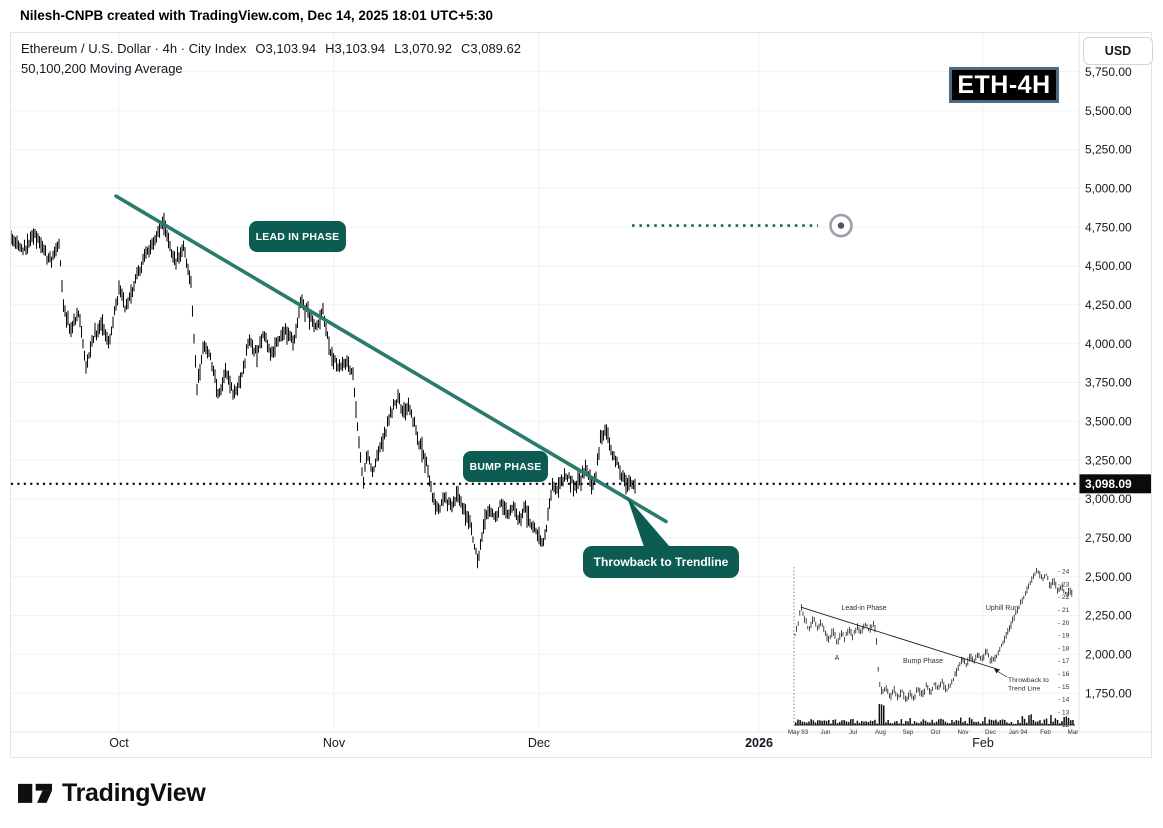 The width and height of the screenshot is (1163, 828). Describe the element at coordinates (1108, 266) in the screenshot. I see `price-tick: 4,500.00` at that location.